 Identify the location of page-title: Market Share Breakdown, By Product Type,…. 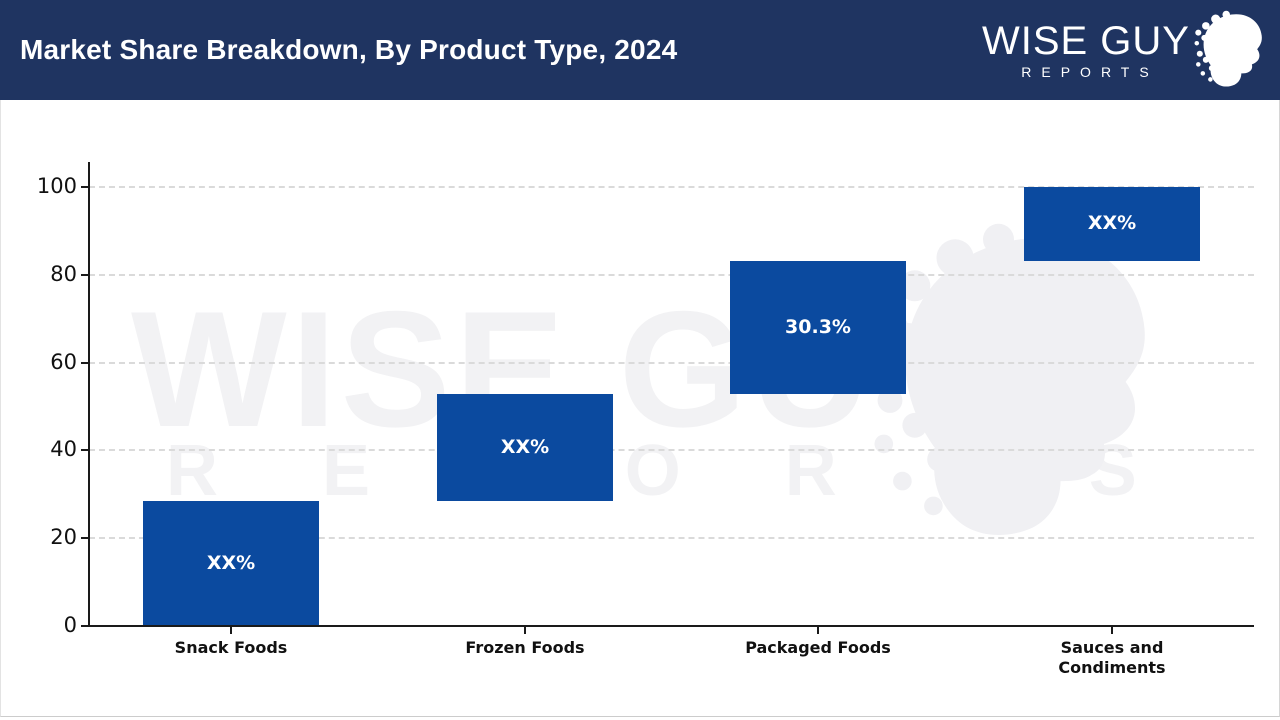
(349, 49).